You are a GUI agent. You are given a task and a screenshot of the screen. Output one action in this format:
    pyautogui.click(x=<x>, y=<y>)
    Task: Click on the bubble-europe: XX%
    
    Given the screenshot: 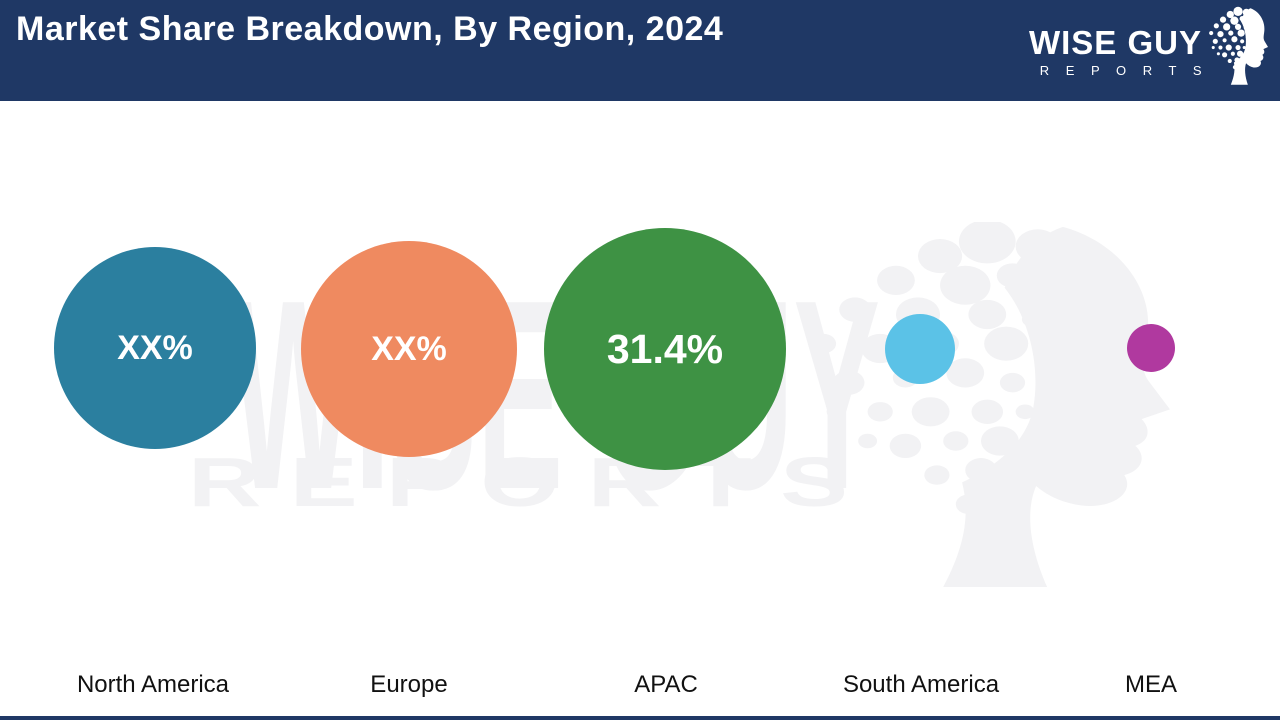 What is the action you would take?
    pyautogui.click(x=409, y=349)
    